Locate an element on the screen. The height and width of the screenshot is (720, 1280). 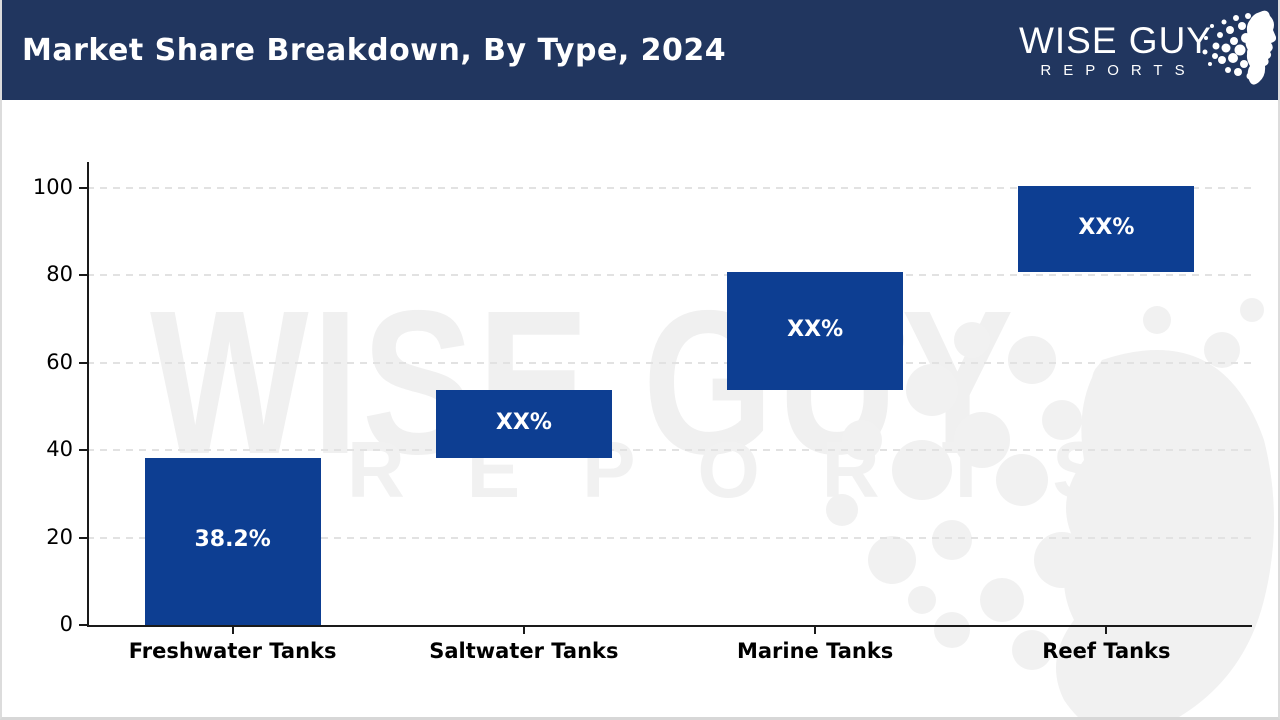
y-tick-label-60: 60 is located at coordinates (59, 361).